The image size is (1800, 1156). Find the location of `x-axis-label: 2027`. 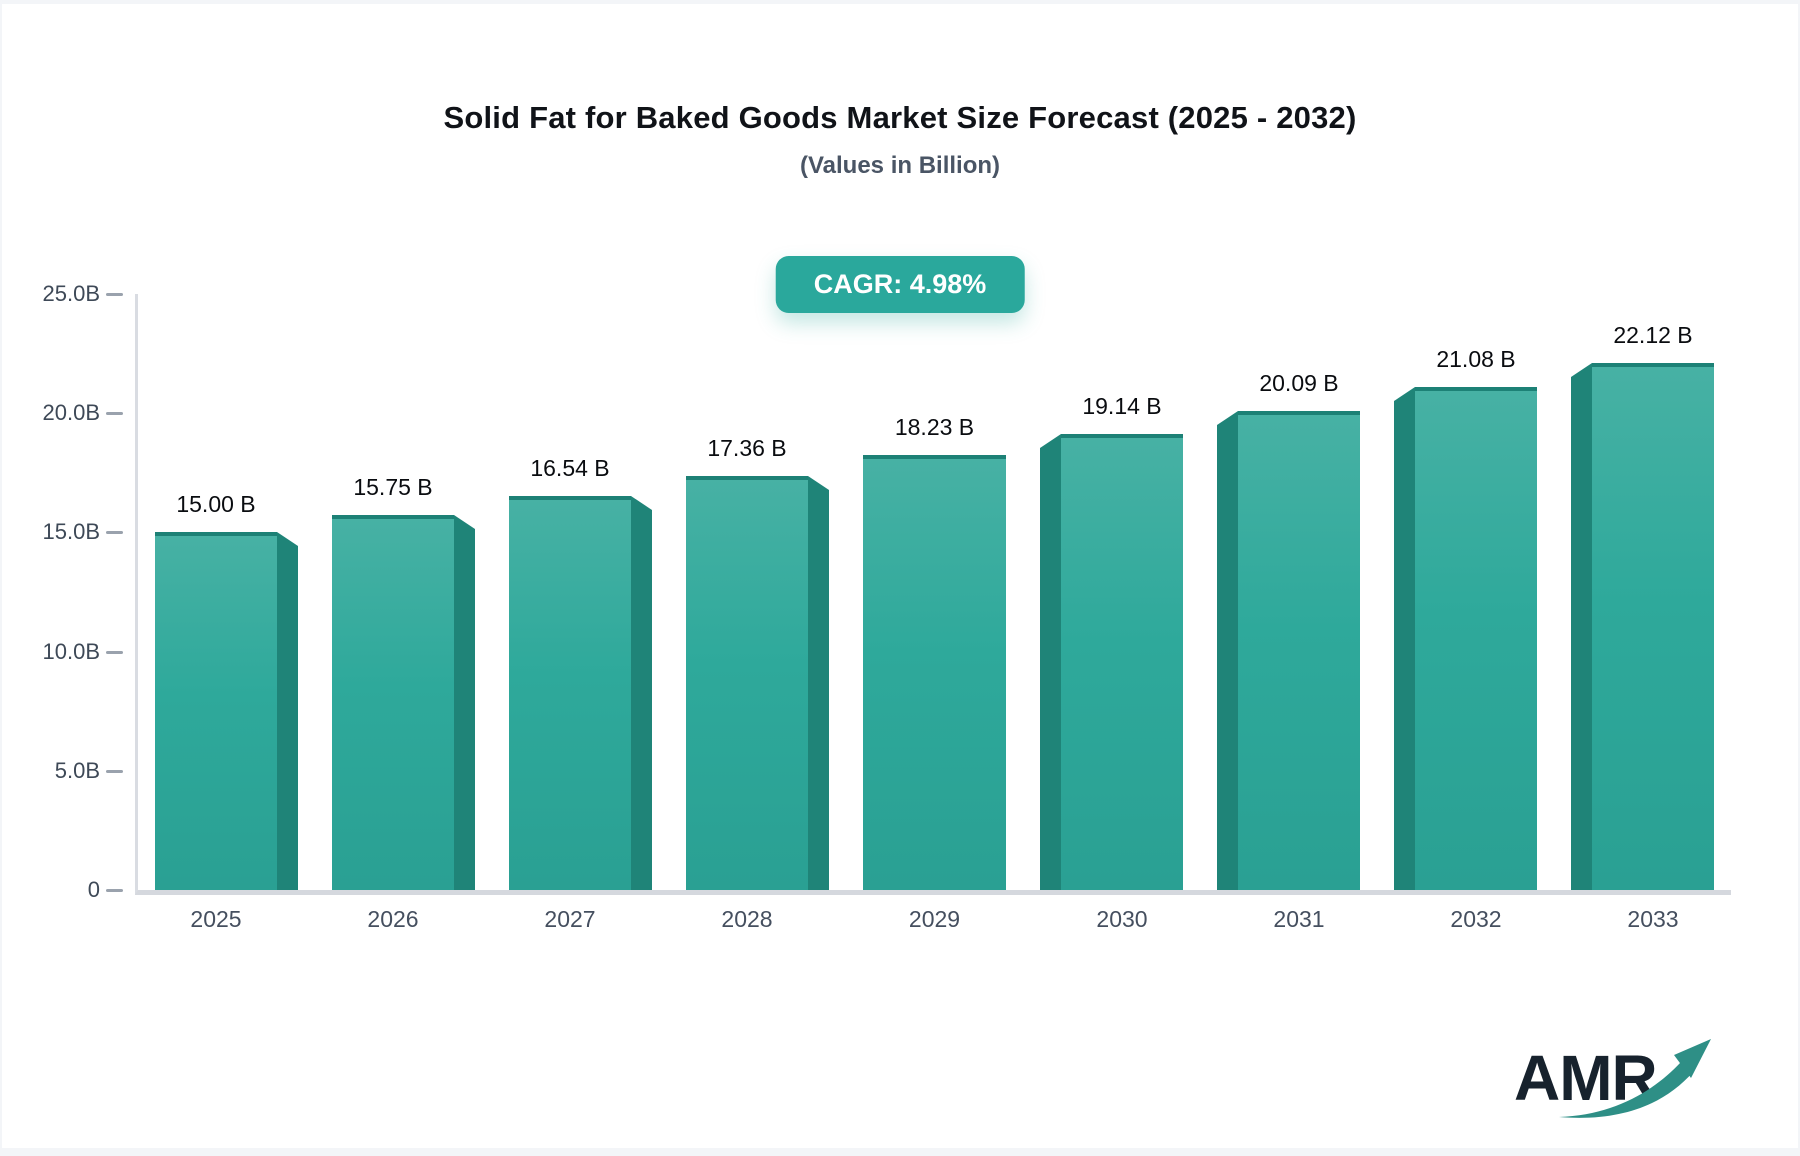

x-axis-label: 2027 is located at coordinates (570, 919).